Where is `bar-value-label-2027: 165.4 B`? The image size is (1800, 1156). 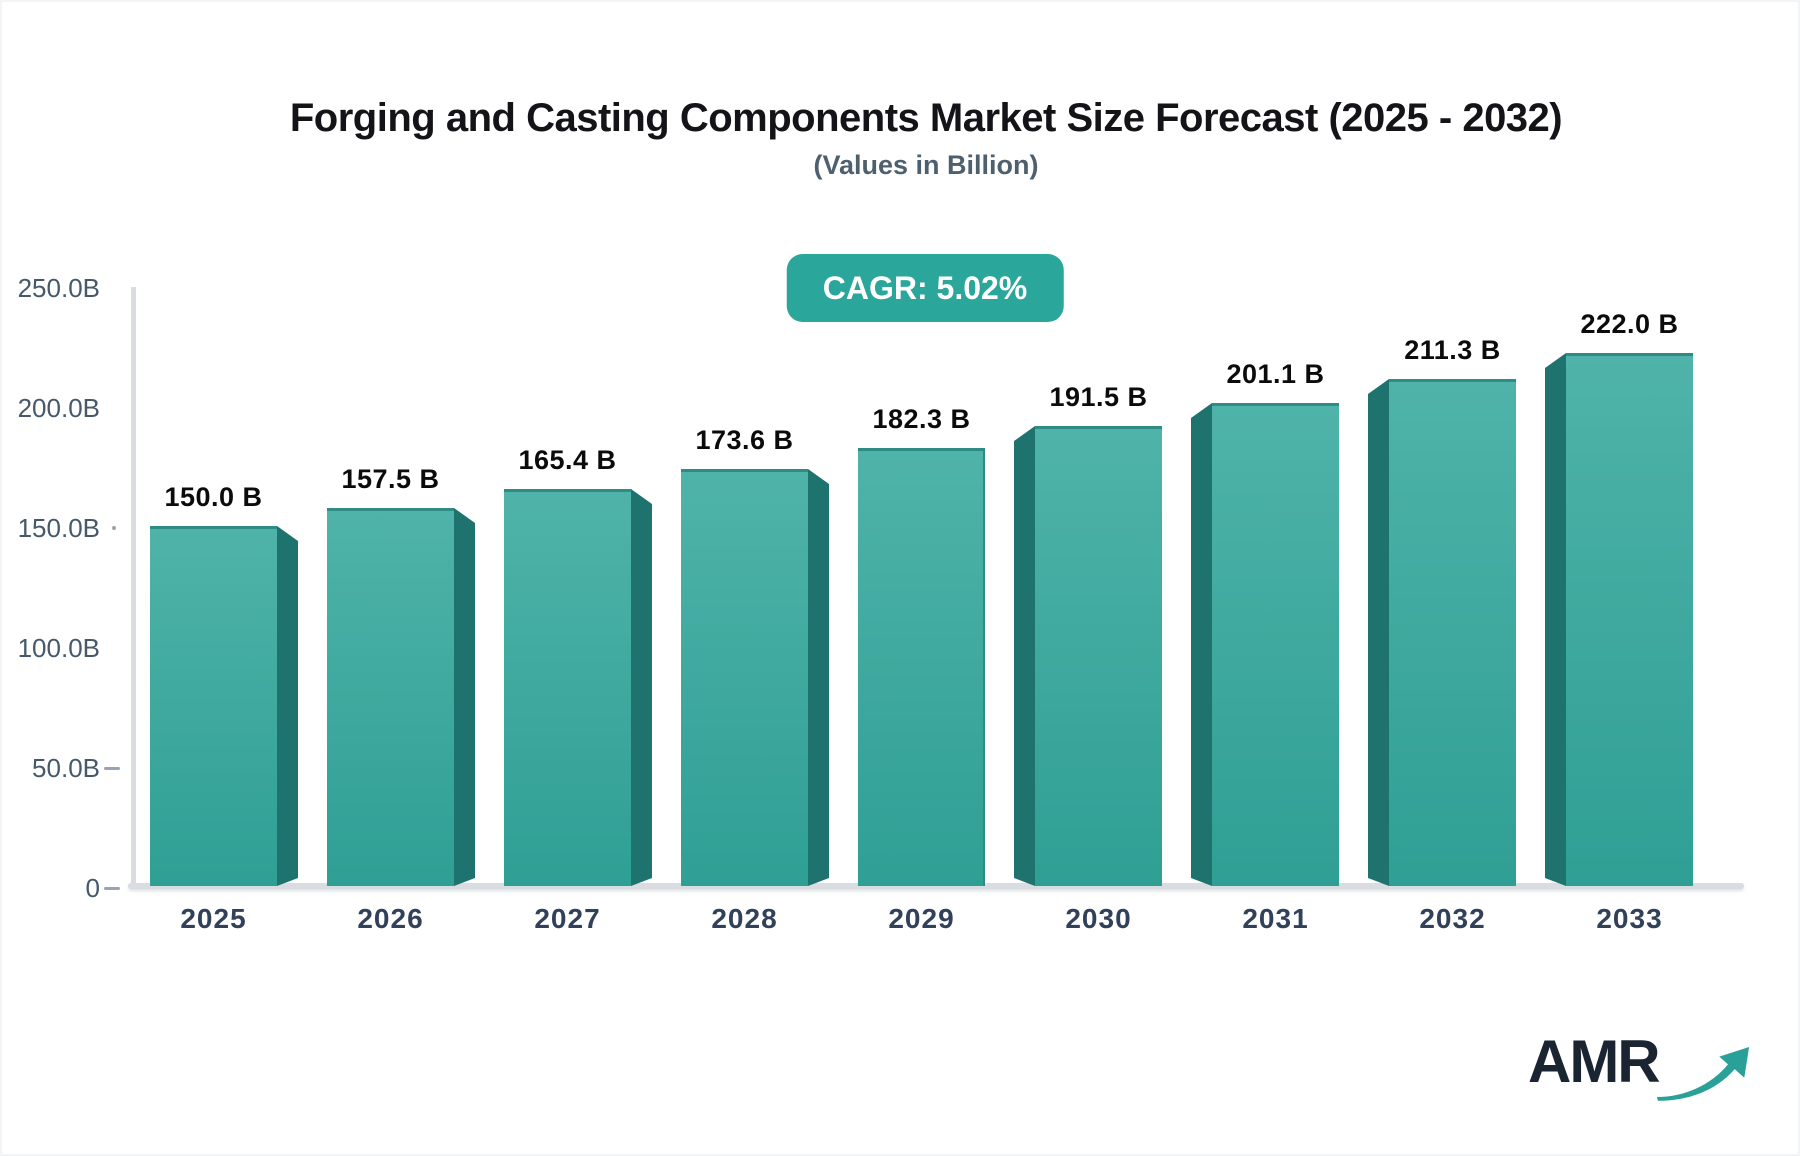 bar-value-label-2027: 165.4 B is located at coordinates (567, 460).